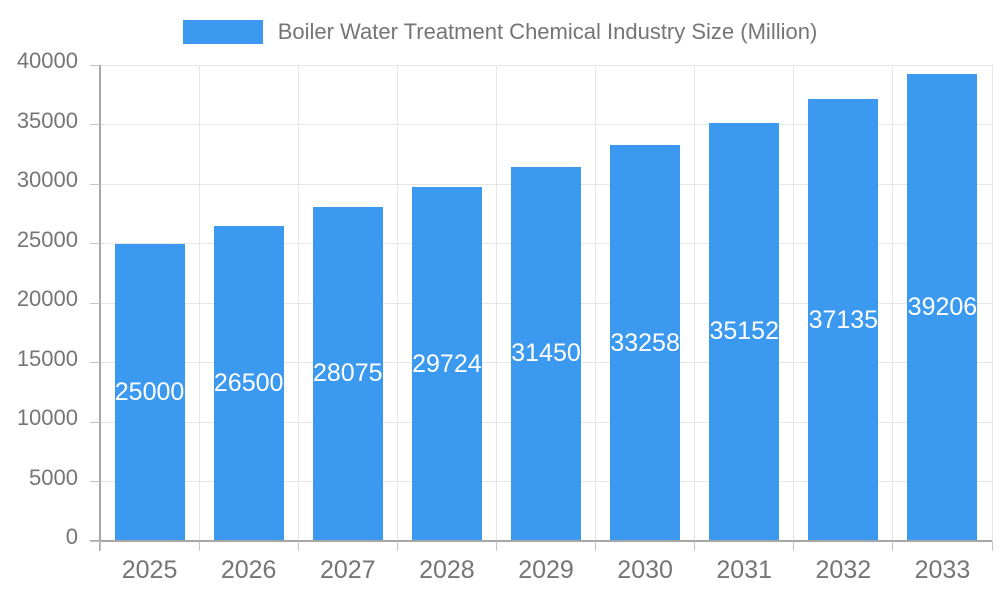 This screenshot has width=1000, height=600. Describe the element at coordinates (447, 570) in the screenshot. I see `x-tick-label: 2028` at that location.